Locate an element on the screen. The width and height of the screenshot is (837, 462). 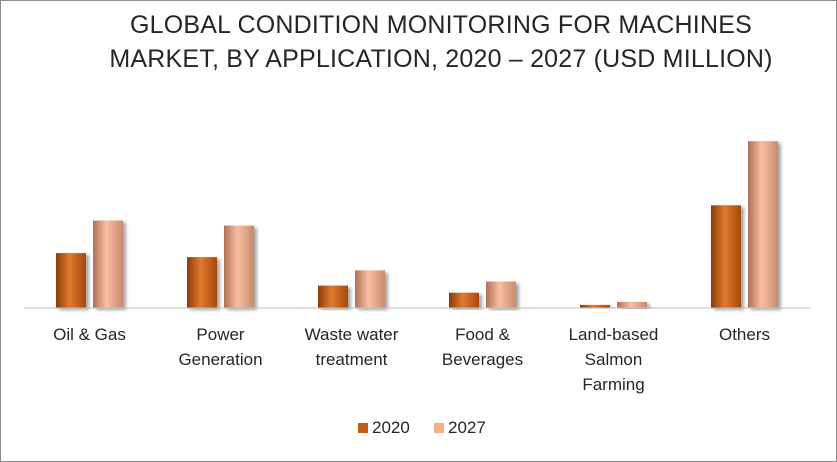
legend-label-2027: 2027 is located at coordinates (467, 427).